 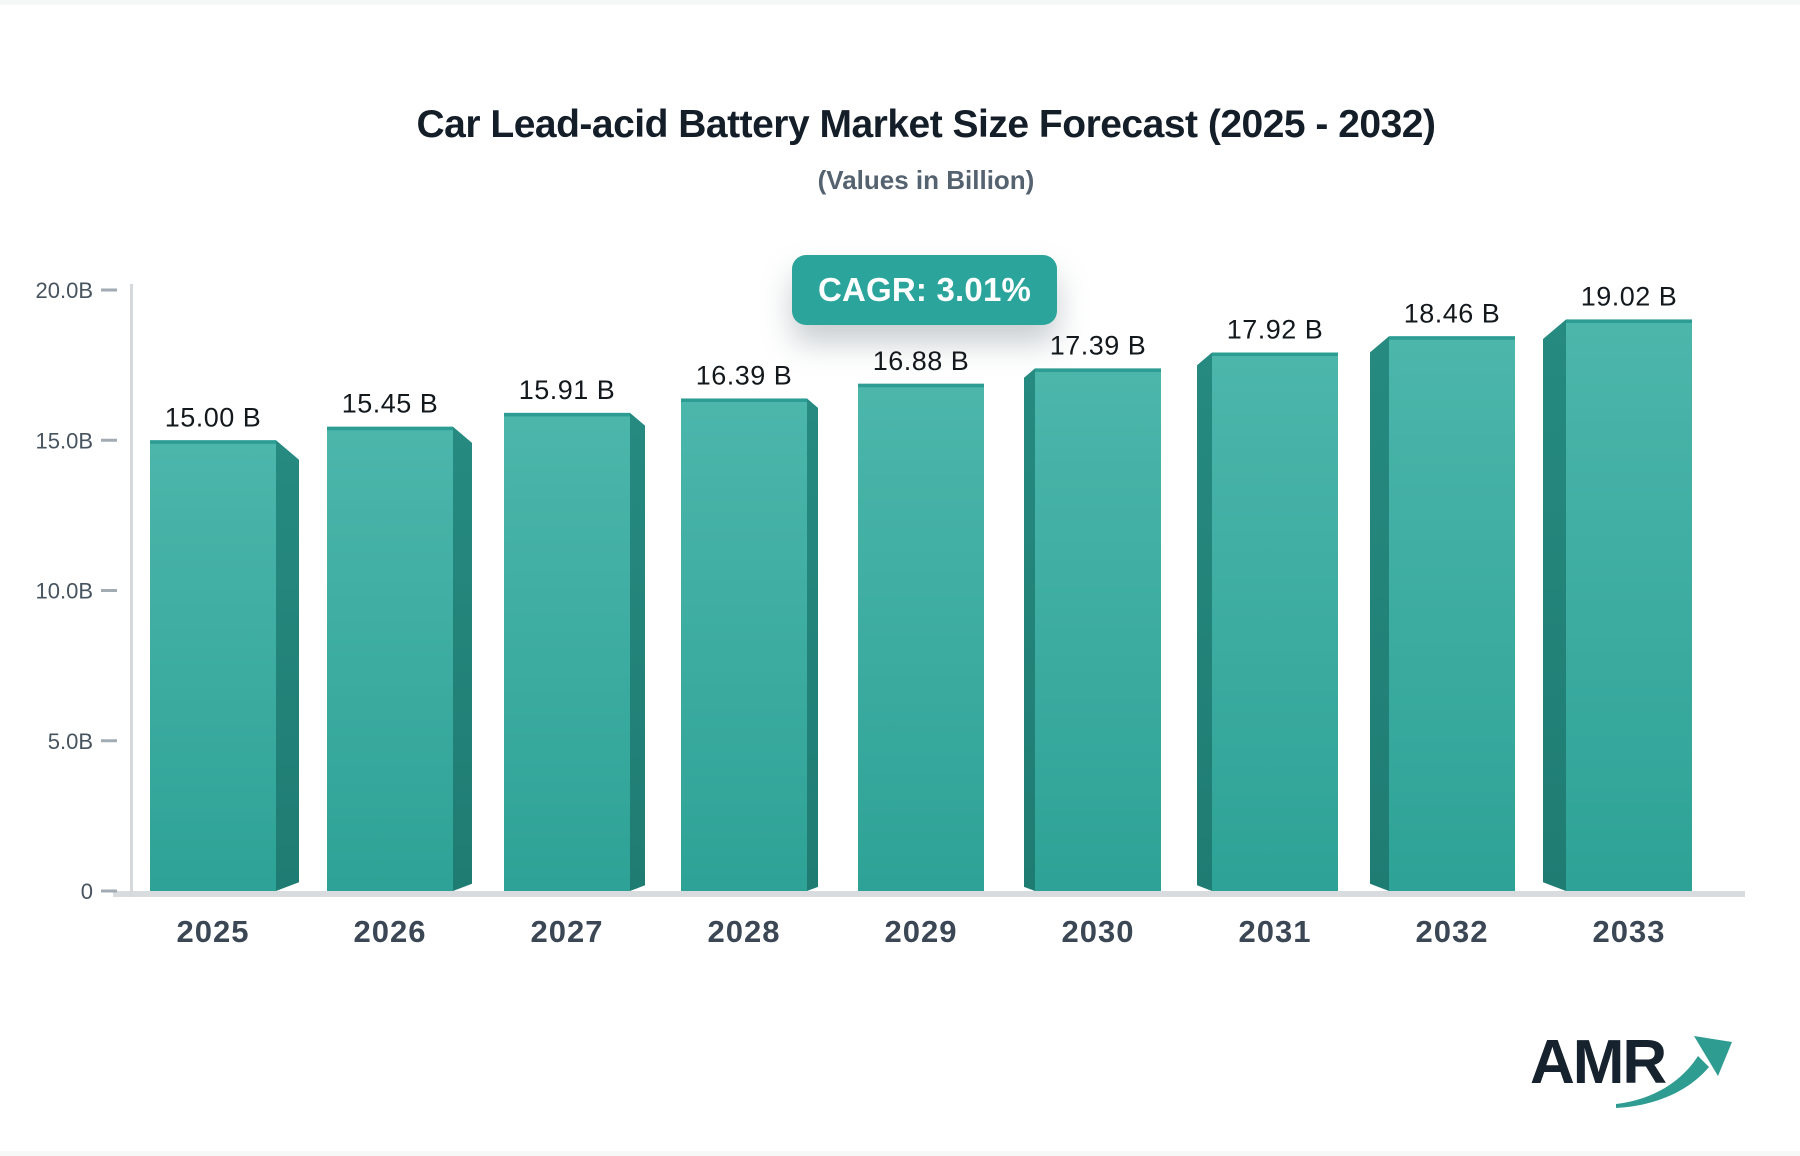 What do you see at coordinates (921, 361) in the screenshot?
I see `bar-value-label: 16.88 B` at bounding box center [921, 361].